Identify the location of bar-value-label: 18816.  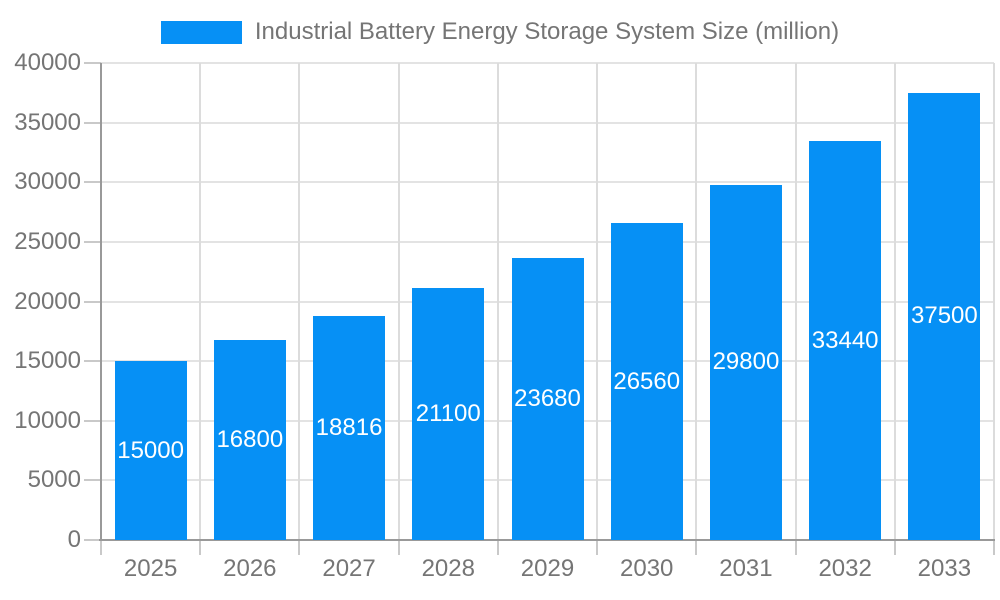
(349, 427).